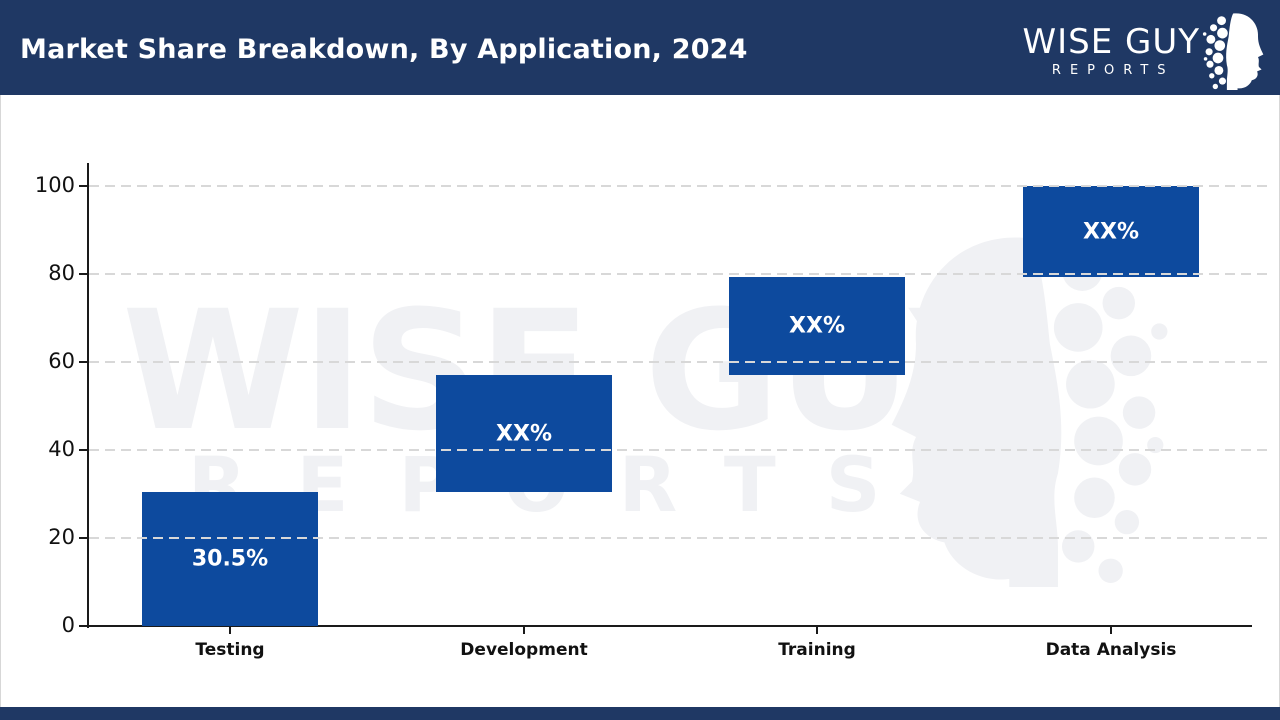 This screenshot has height=720, width=1280. I want to click on y-axis-line, so click(88, 395).